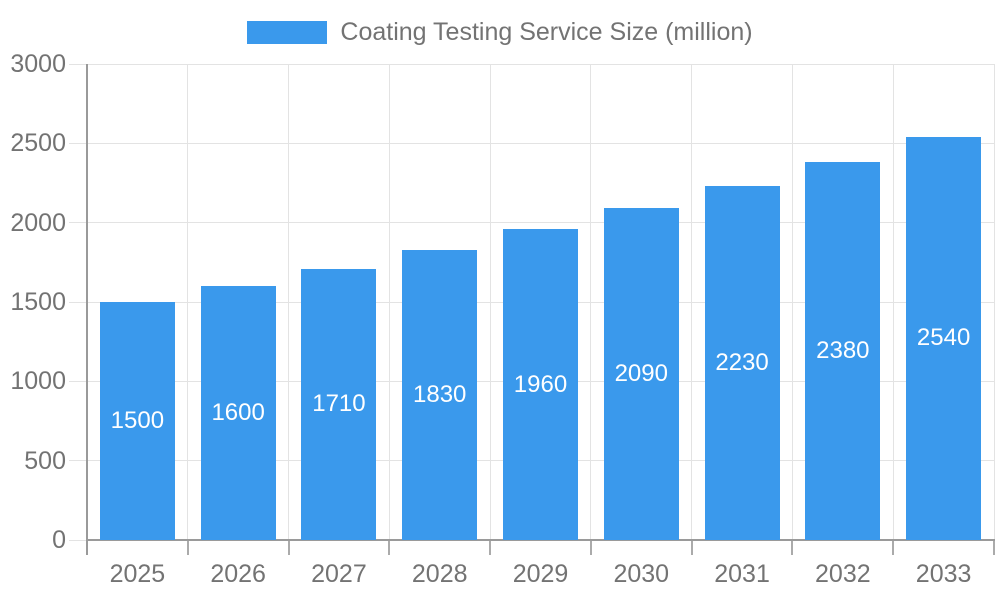 The height and width of the screenshot is (600, 1000). What do you see at coordinates (38, 381) in the screenshot?
I see `y-axis-label: 1000` at bounding box center [38, 381].